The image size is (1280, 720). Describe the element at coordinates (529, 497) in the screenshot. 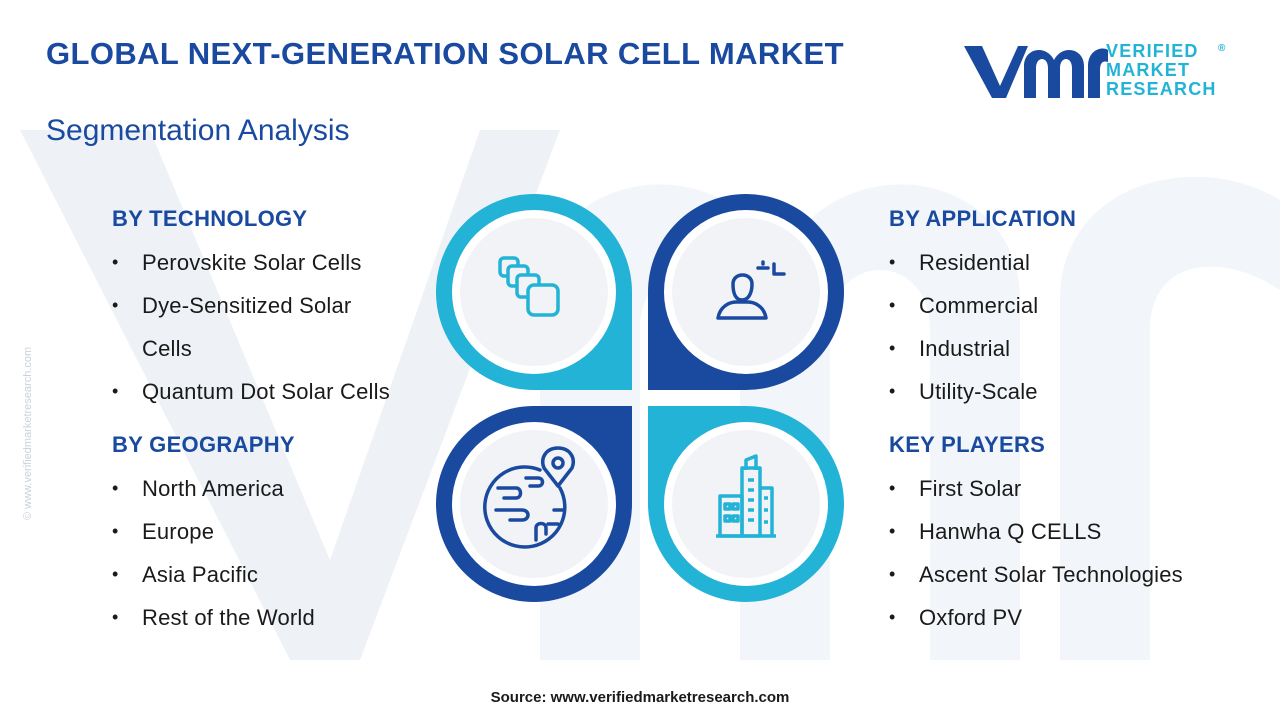

I see `globe-location-icon` at that location.